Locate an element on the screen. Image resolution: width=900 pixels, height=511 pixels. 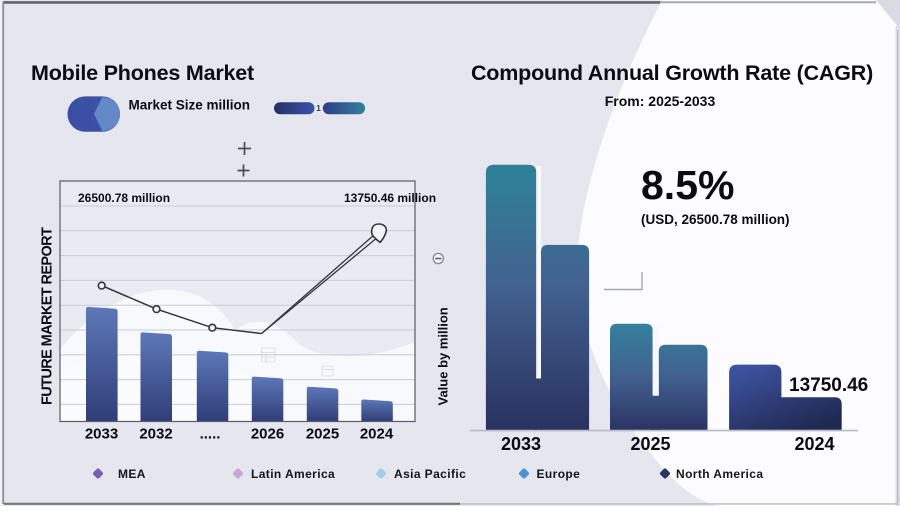
svg-text: (USD, 26500.78 million) is located at coordinates (715, 219).